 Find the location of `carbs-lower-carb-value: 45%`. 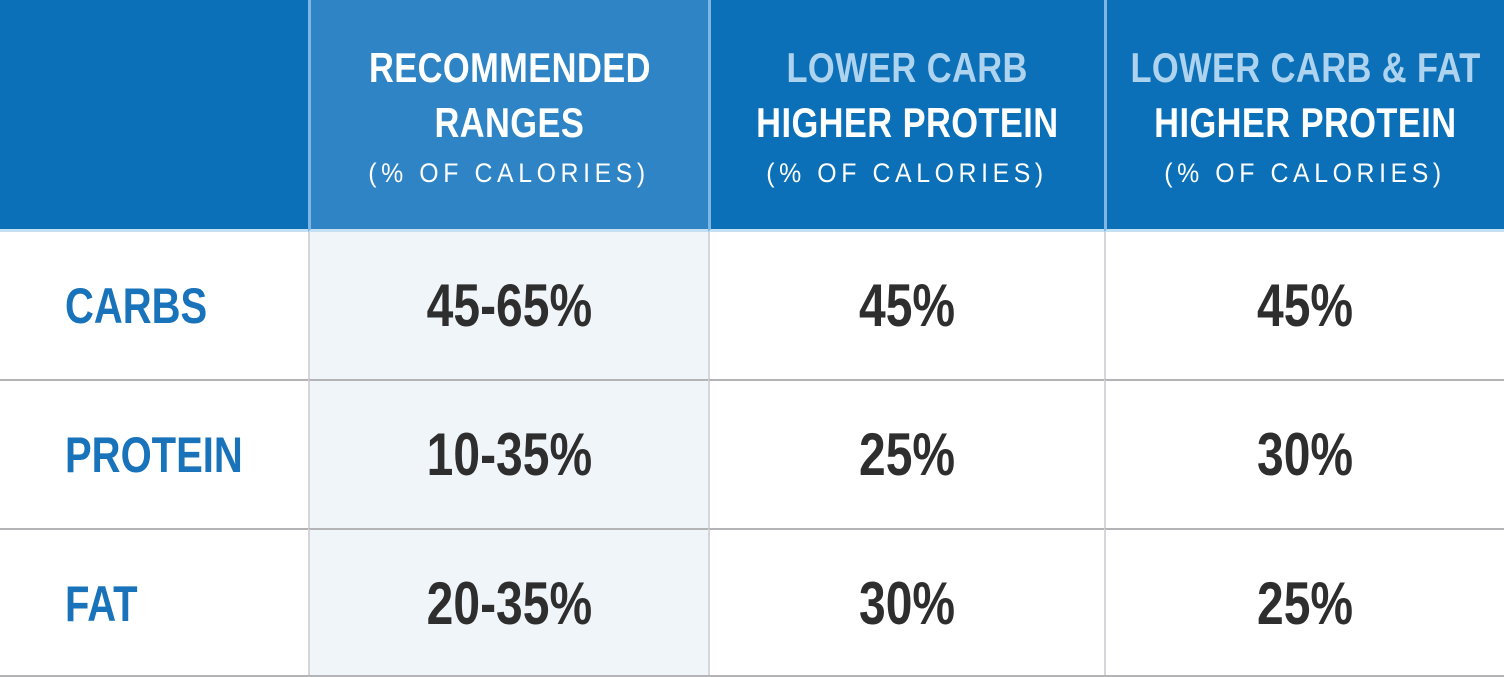

carbs-lower-carb-value: 45% is located at coordinates (907, 305).